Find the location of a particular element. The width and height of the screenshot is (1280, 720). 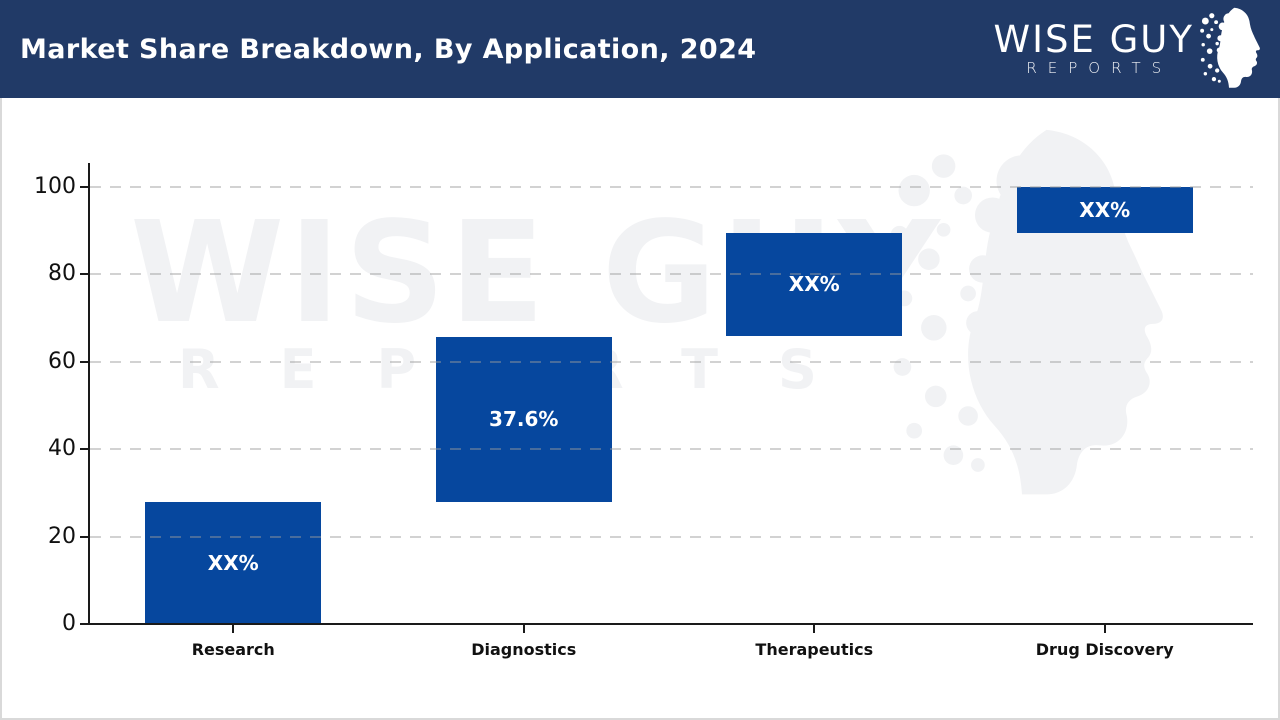

bar-drug-discovery: XX% is located at coordinates (1104, 210).